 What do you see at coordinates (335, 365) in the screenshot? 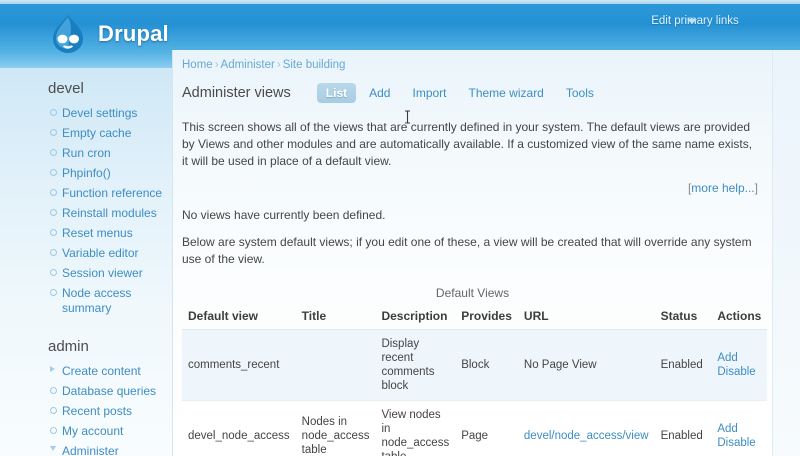
I see `cell-view-title` at bounding box center [335, 365].